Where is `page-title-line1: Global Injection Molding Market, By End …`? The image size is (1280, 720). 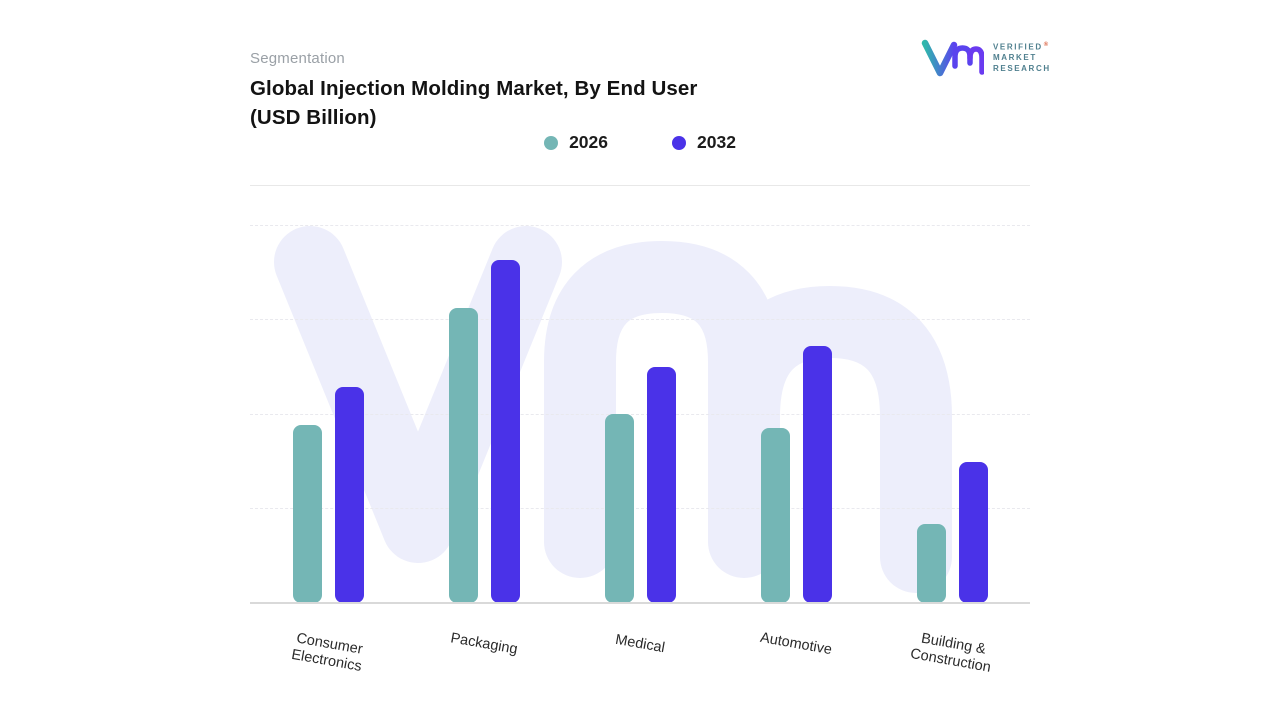
page-title-line1: Global Injection Molding Market, By End … is located at coordinates (474, 88).